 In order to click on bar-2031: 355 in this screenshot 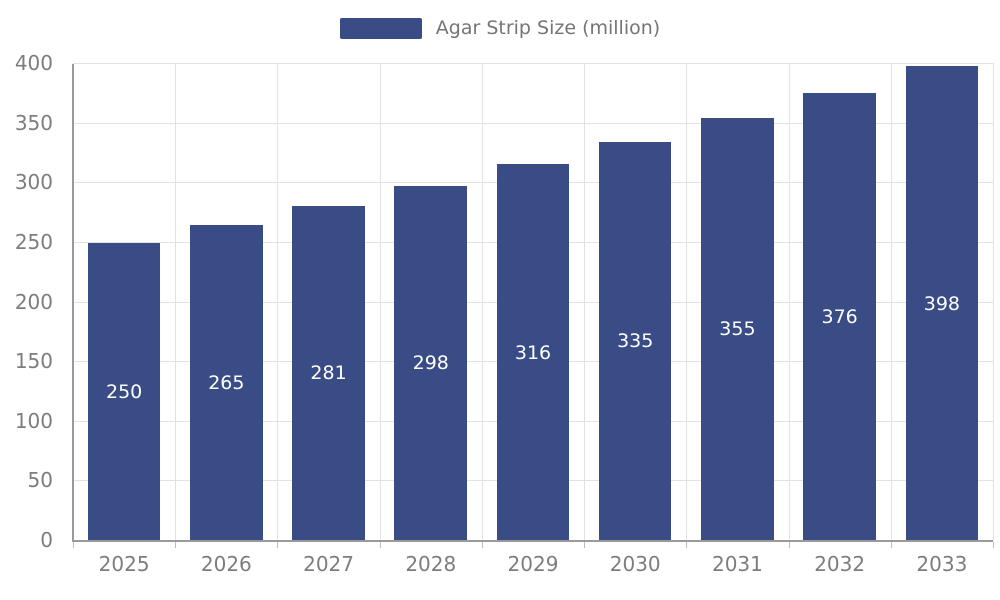, I will do `click(737, 329)`.